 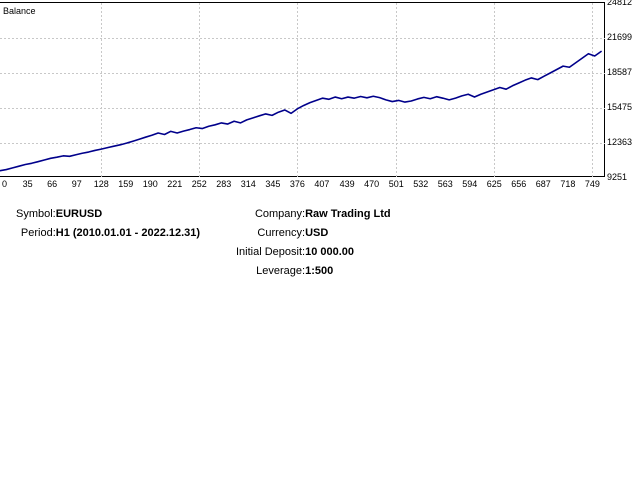 What do you see at coordinates (52, 184) in the screenshot?
I see `x-axis-tick-label: 66` at bounding box center [52, 184].